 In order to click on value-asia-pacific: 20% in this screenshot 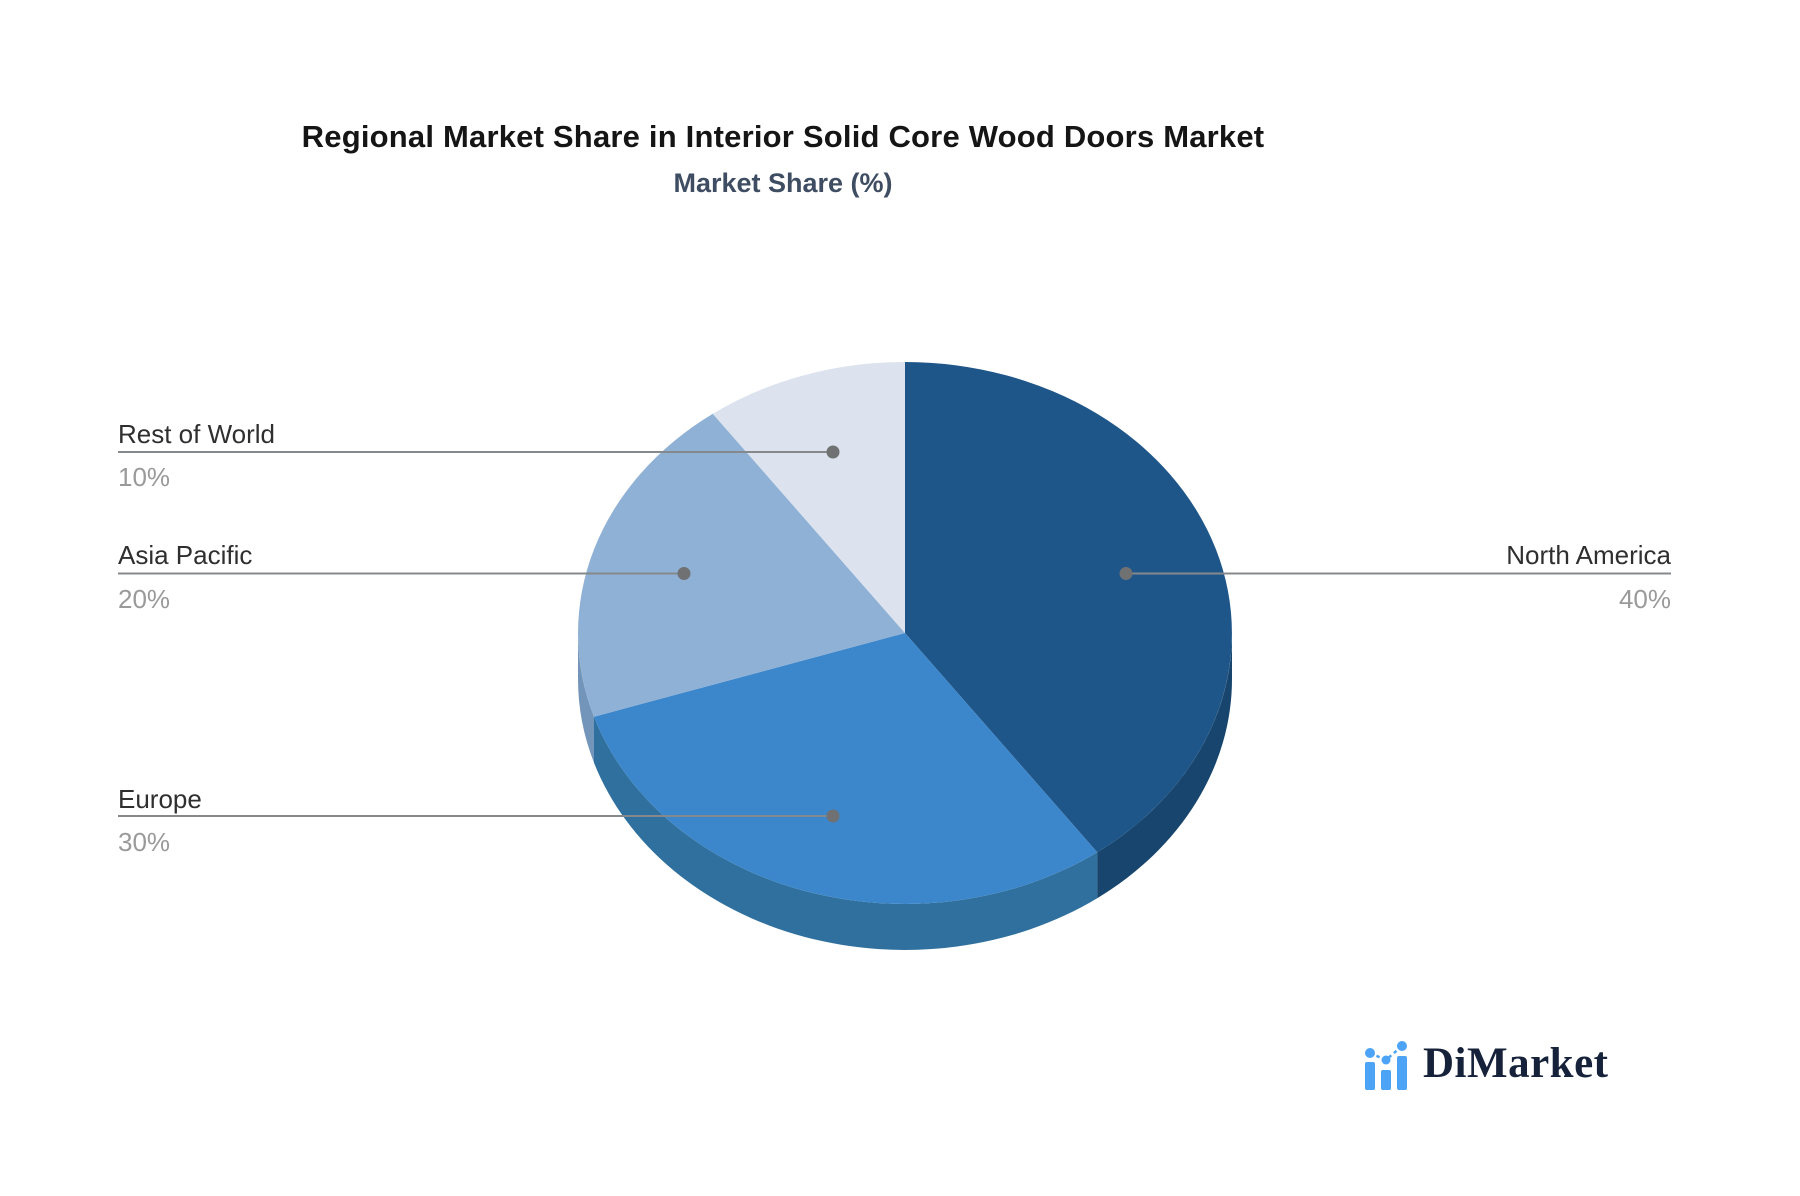, I will do `click(144, 599)`.